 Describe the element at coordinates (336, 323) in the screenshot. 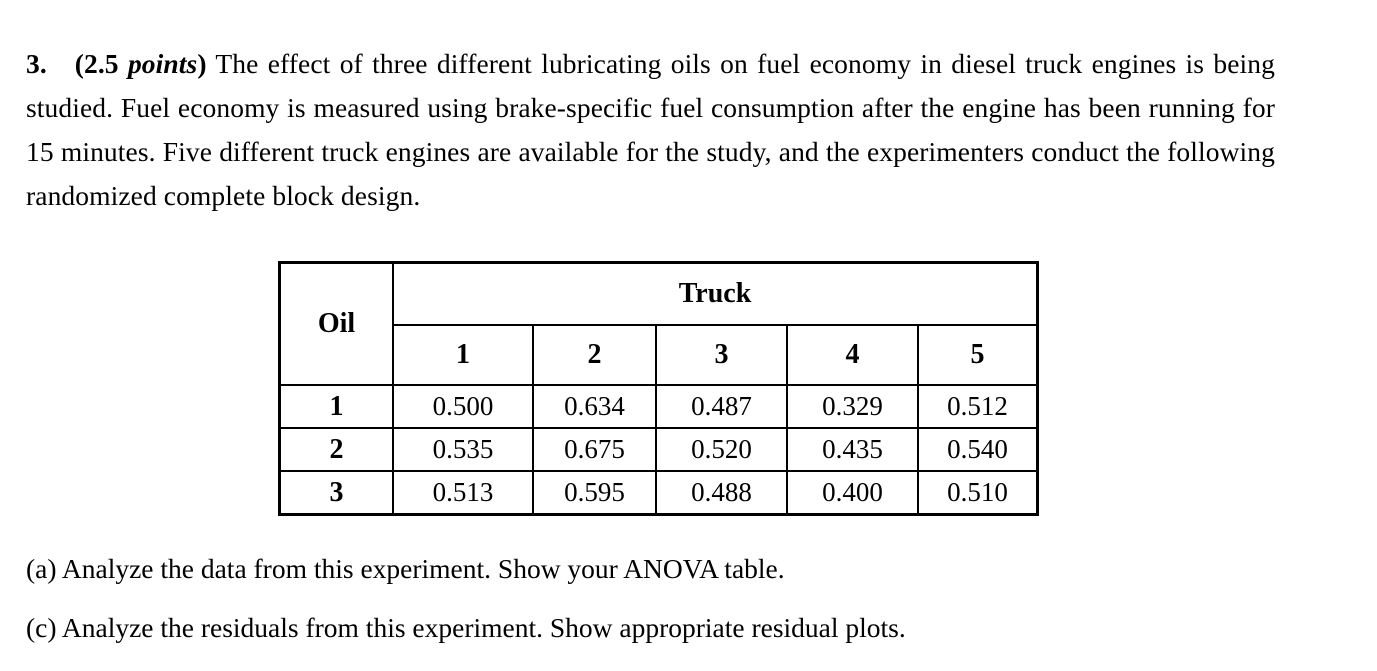

I see `table-corner-oil-label: Oil` at that location.